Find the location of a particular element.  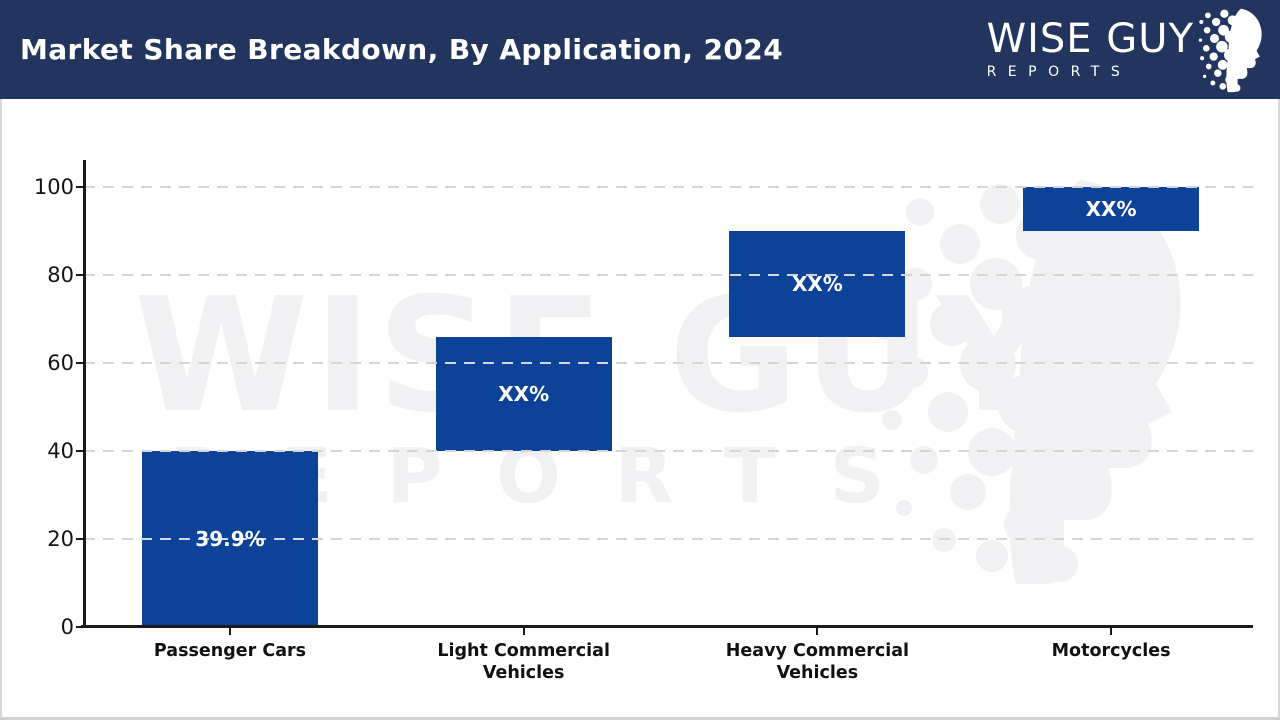

y-axis-line is located at coordinates (84, 394).